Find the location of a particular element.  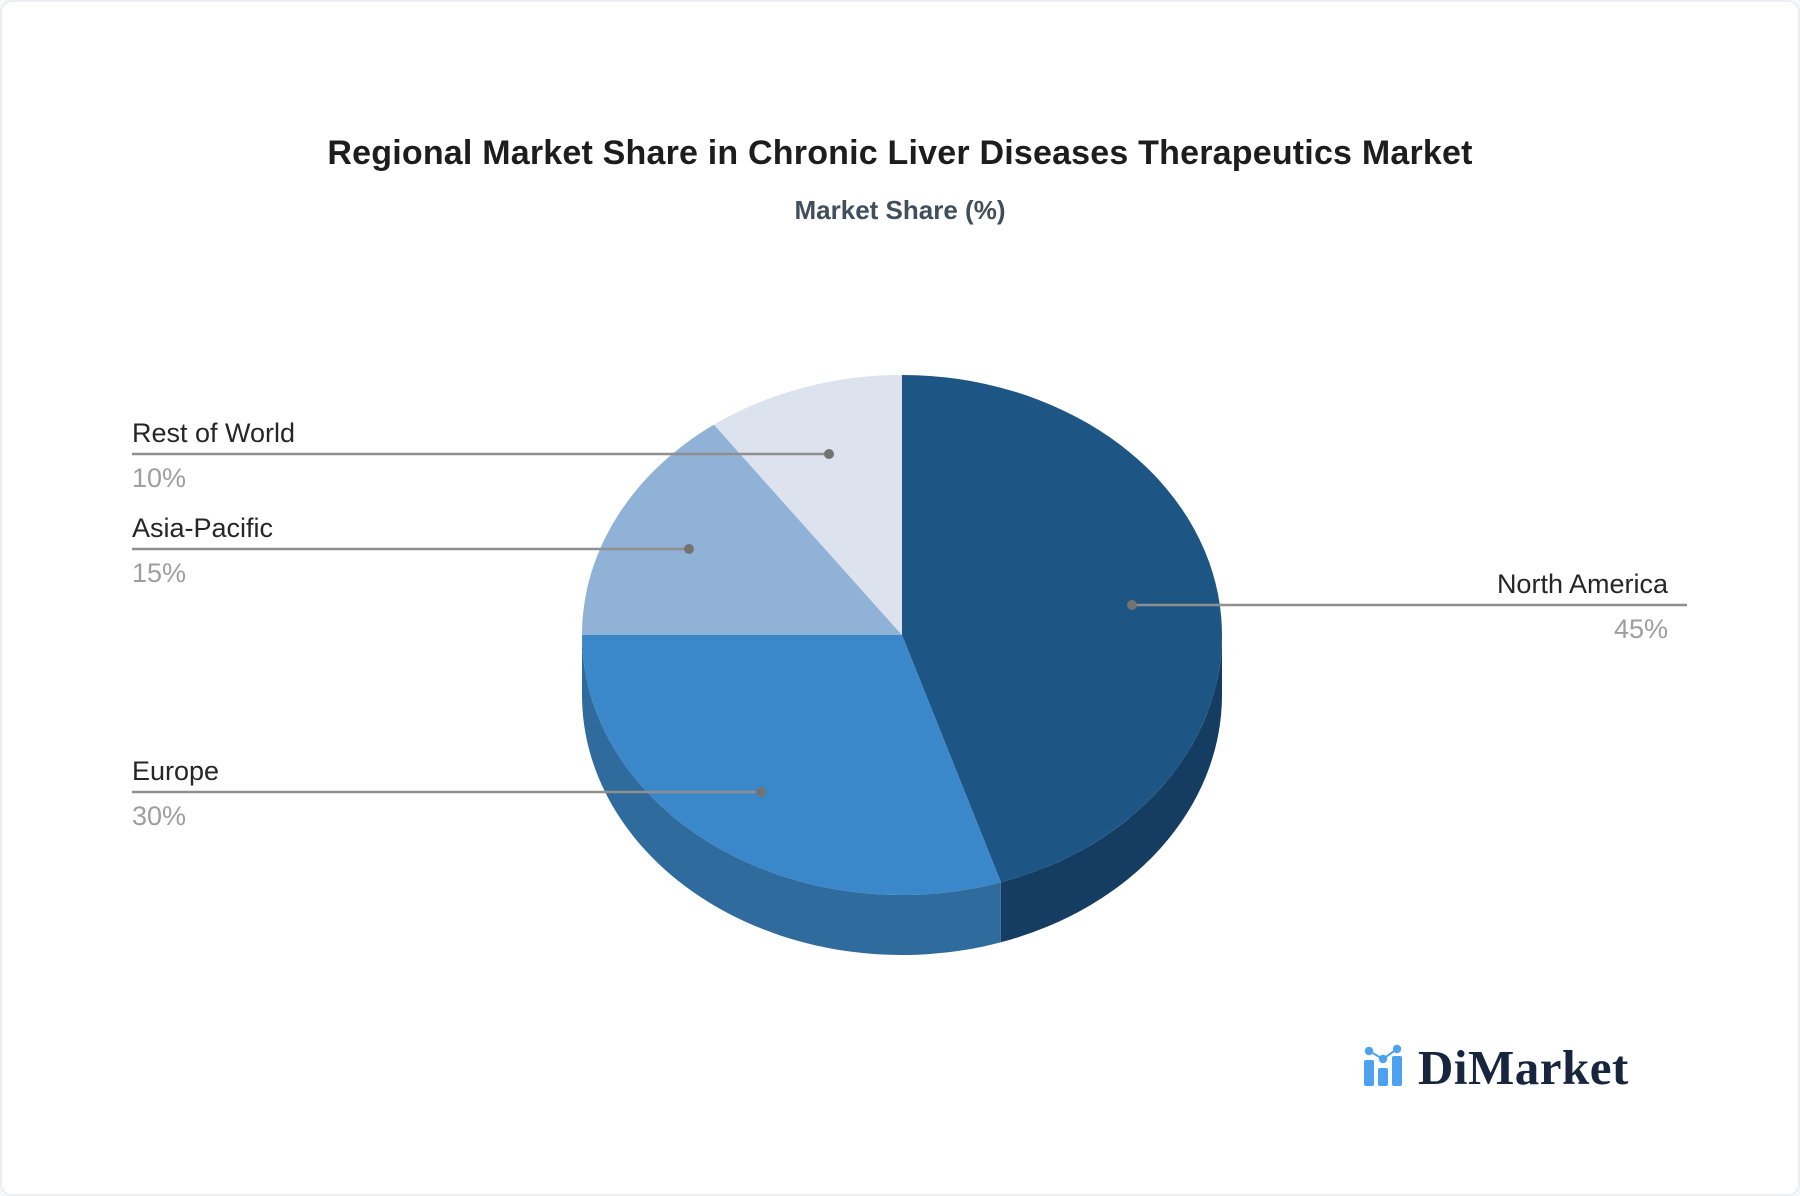

callout-value: 10% is located at coordinates (159, 478).